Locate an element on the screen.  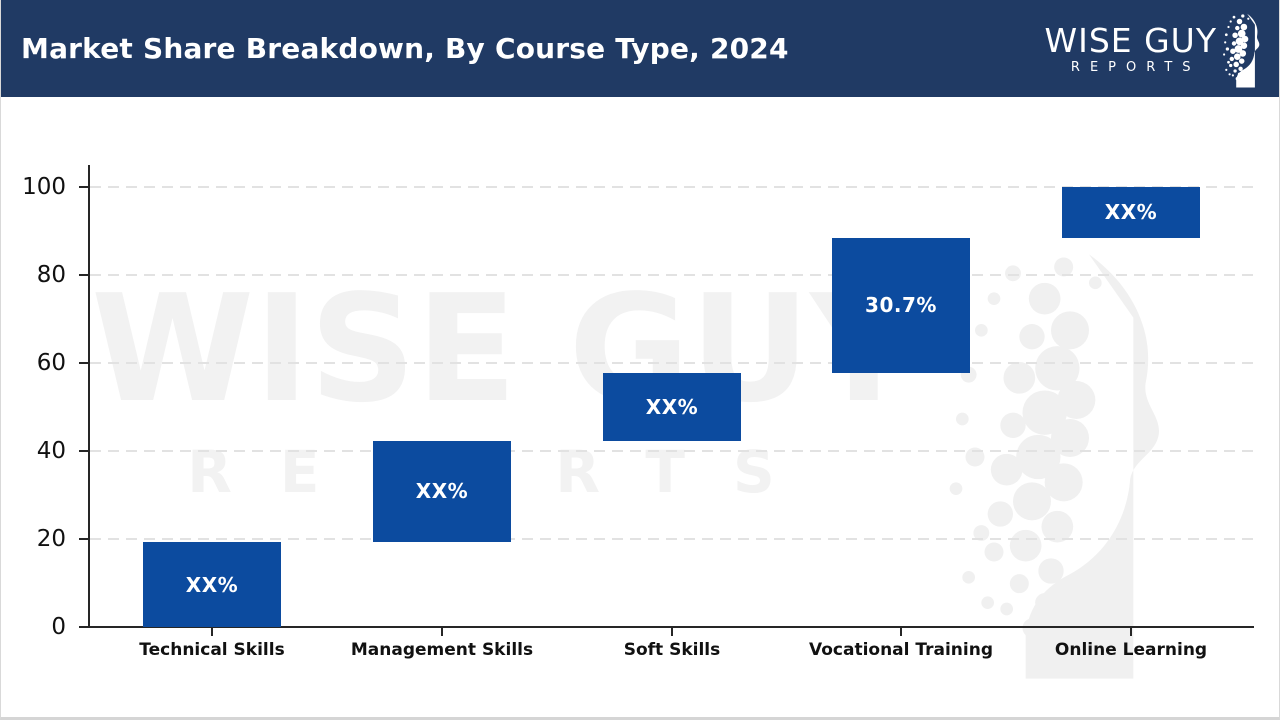
x-category-label: Vocational Training is located at coordinates (901, 650).